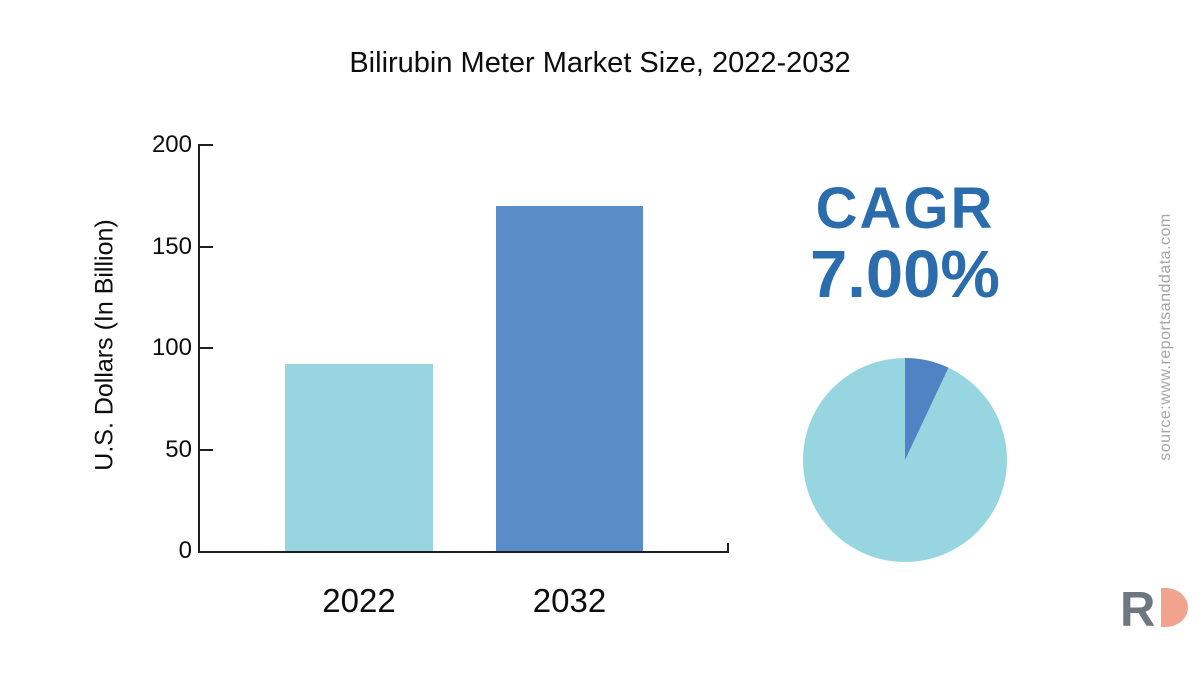 This screenshot has width=1200, height=674. Describe the element at coordinates (178, 449) in the screenshot. I see `y-tick-label: 50` at that location.